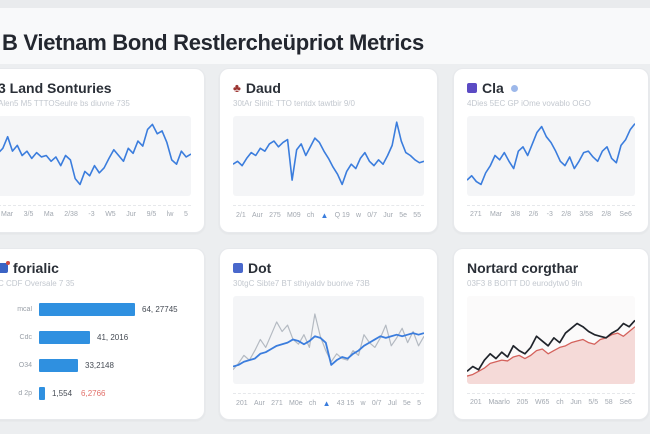  Describe the element at coordinates (551, 399) in the screenshot. I see `x-axis-ticks: 201 Maarlo 205 W65 ch Jun 5/5 58 Se6` at that location.